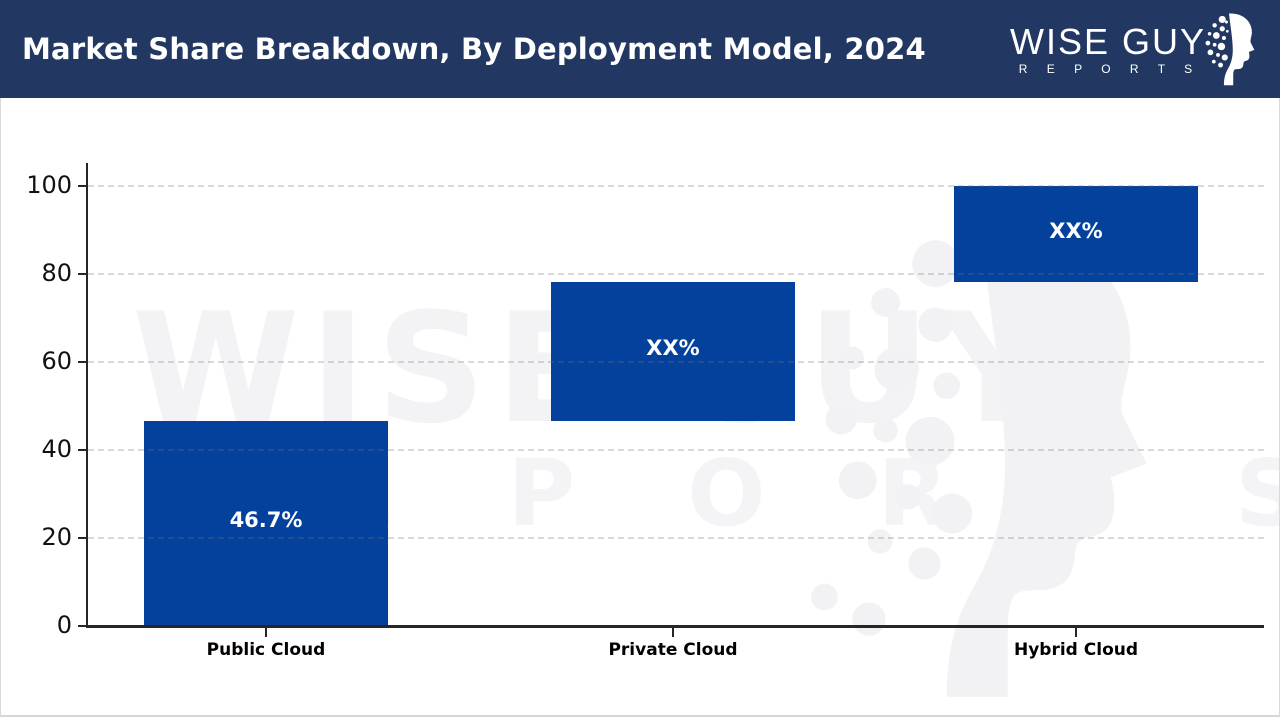 This screenshot has width=1280, height=720. Describe the element at coordinates (1107, 41) in the screenshot. I see `logo-wordmark: WISE GUY` at that location.